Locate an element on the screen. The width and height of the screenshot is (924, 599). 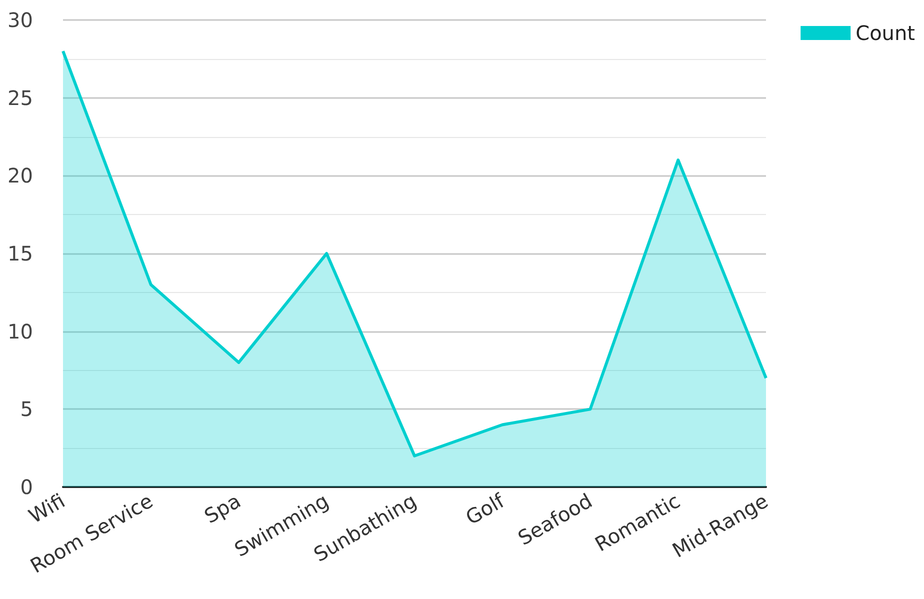
y-tick-label: 10 is located at coordinates (20, 331).